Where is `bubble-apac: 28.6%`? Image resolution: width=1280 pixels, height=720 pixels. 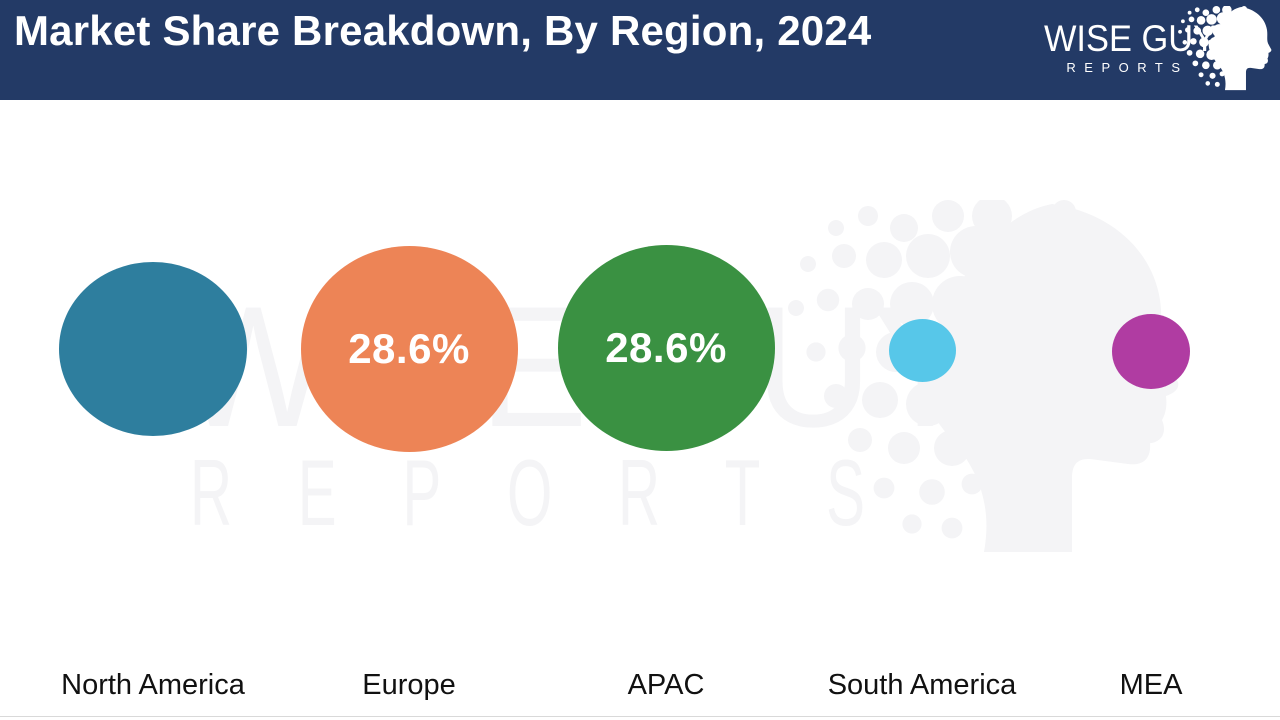 bubble-apac: 28.6% is located at coordinates (666, 348).